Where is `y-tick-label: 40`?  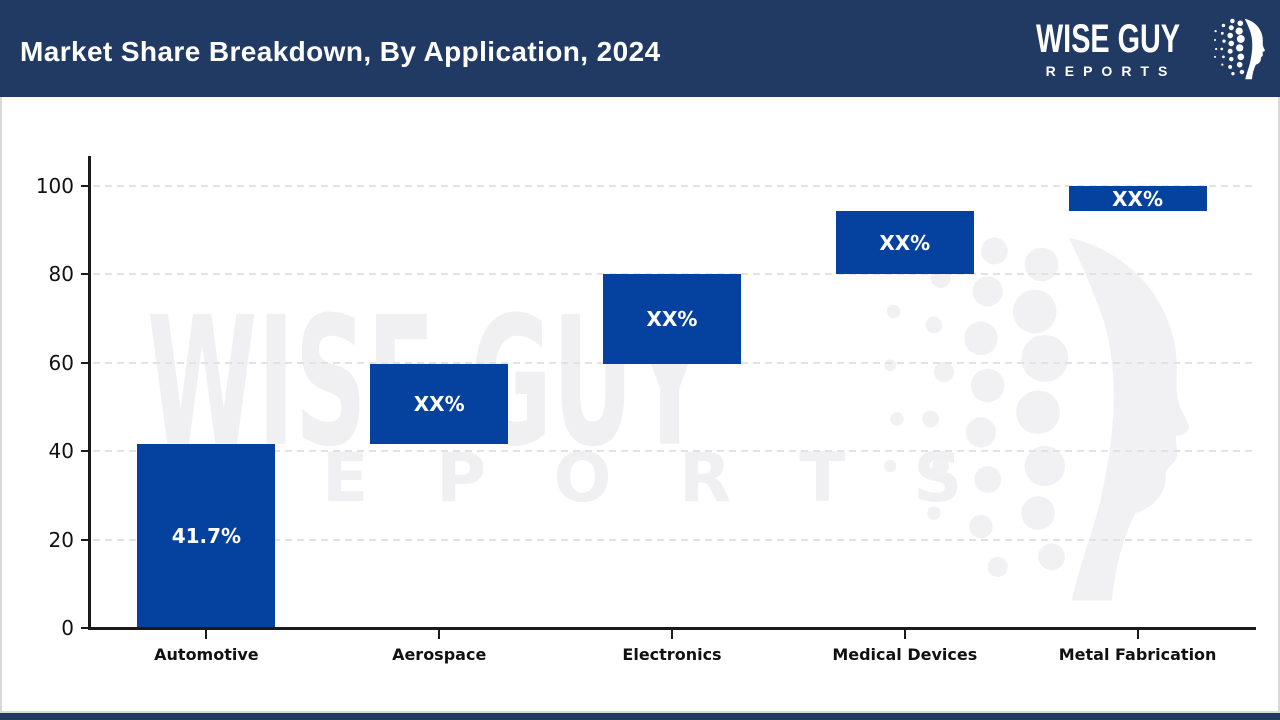
y-tick-label: 40 is located at coordinates (61, 451).